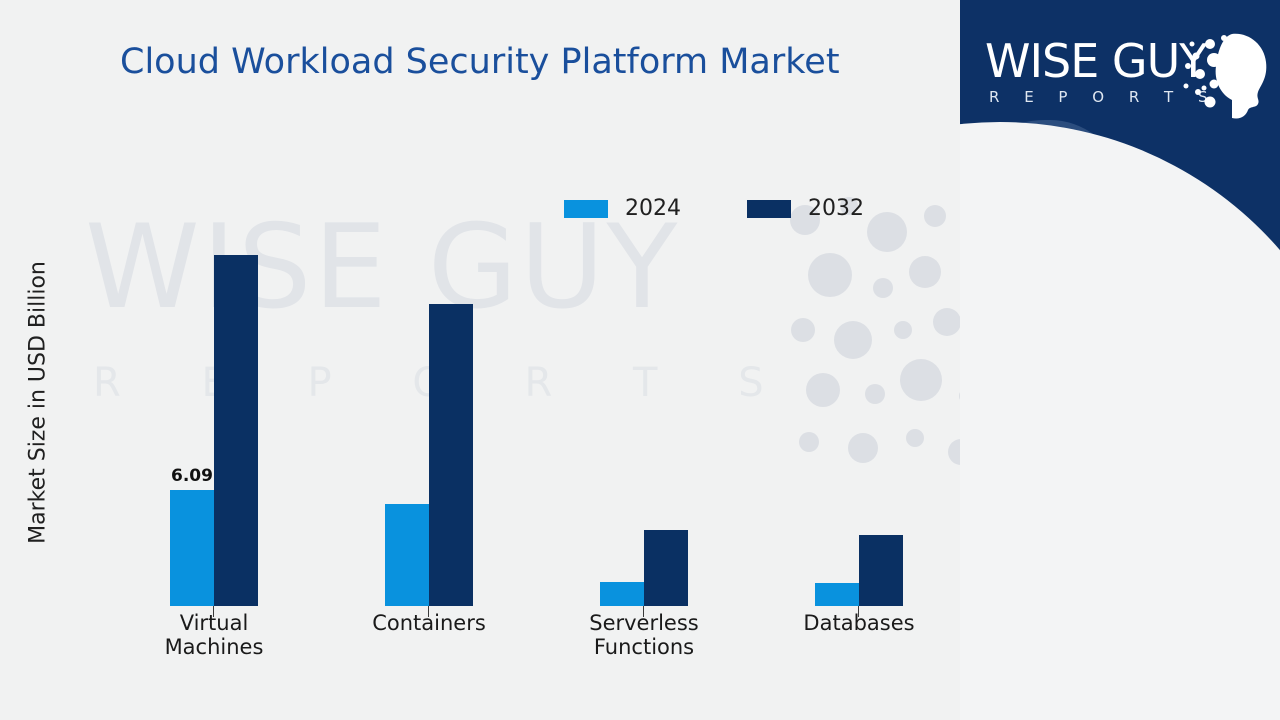 The image size is (1280, 720). What do you see at coordinates (38, 402) in the screenshot?
I see `y-axis-label: Market Size in USD Billion` at bounding box center [38, 402].